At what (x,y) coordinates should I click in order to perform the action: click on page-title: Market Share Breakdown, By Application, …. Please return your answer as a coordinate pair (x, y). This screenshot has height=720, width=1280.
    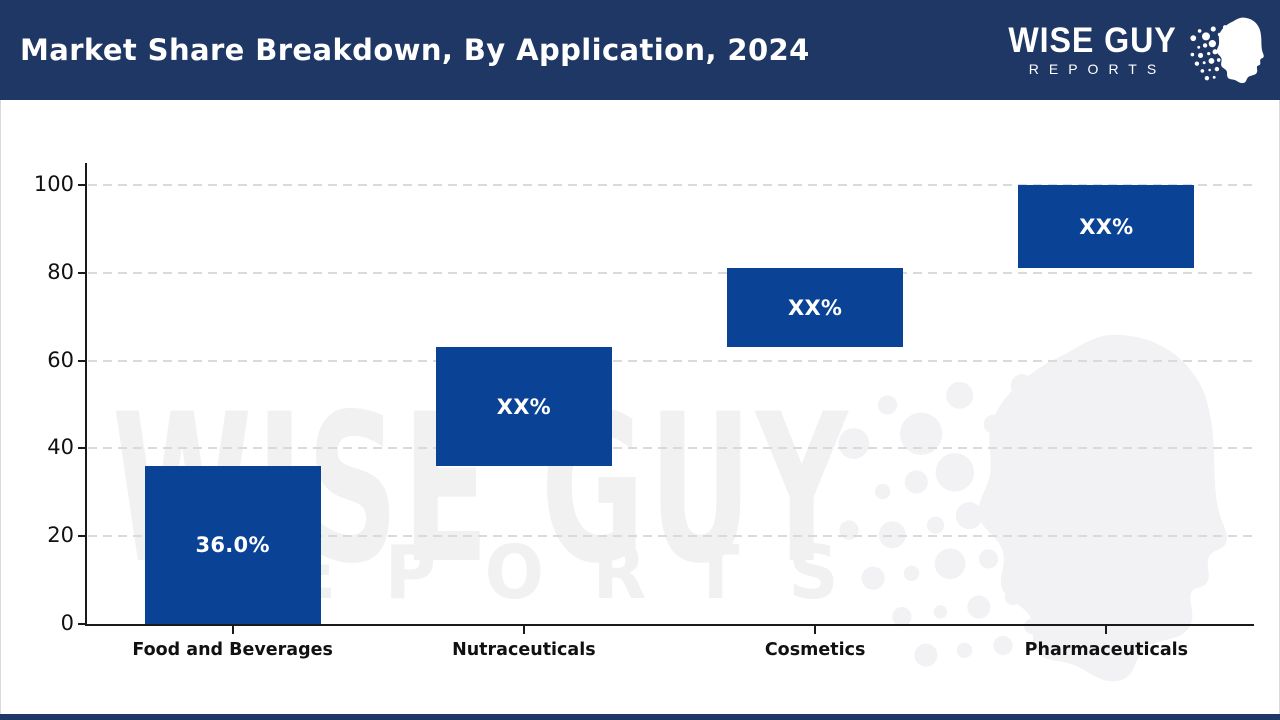
    Looking at the image, I should click on (415, 50).